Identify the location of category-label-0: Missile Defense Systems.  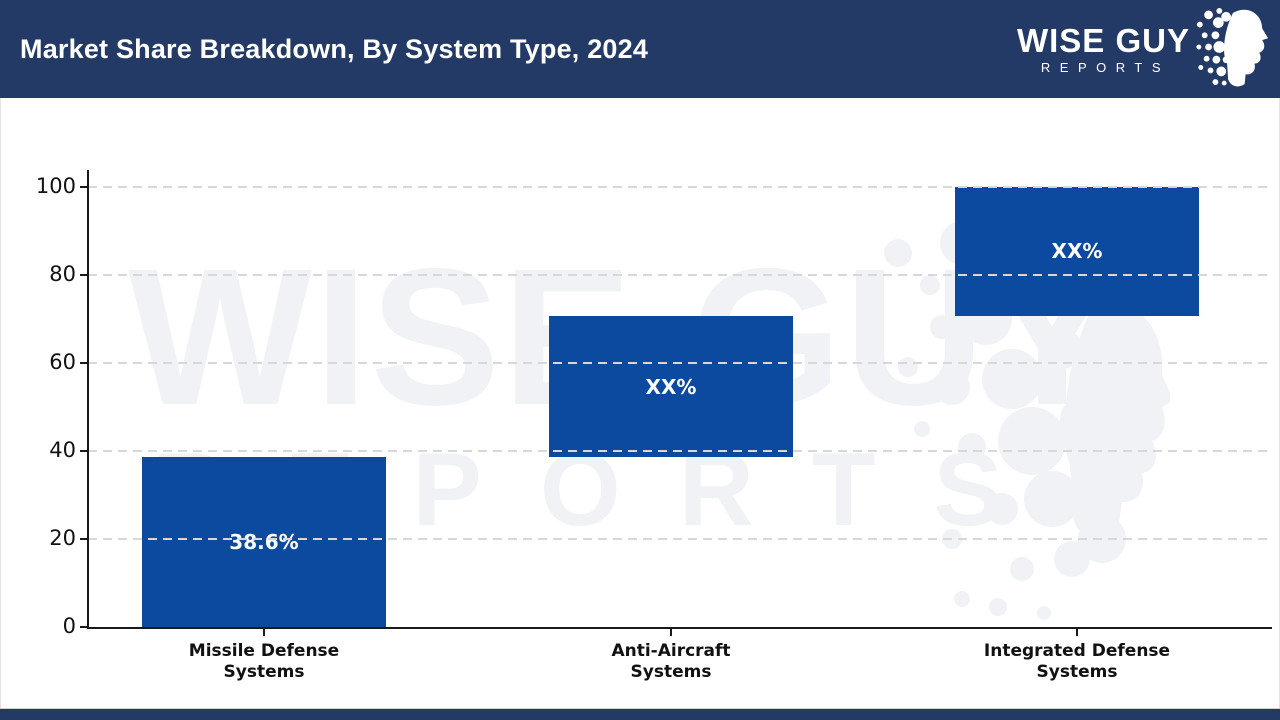
(264, 662).